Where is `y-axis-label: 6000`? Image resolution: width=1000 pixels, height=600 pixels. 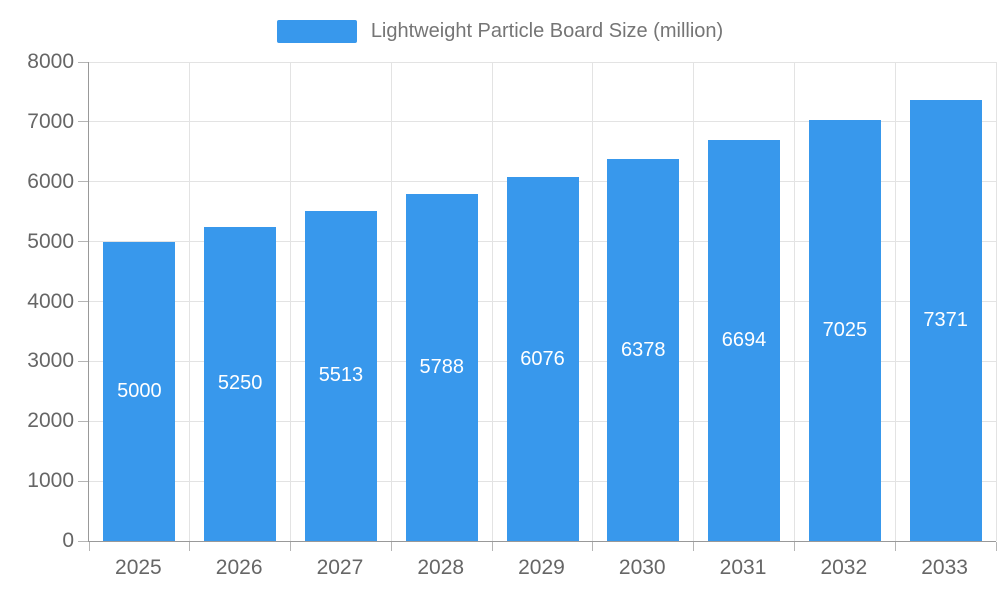
y-axis-label: 6000 is located at coordinates (50, 181).